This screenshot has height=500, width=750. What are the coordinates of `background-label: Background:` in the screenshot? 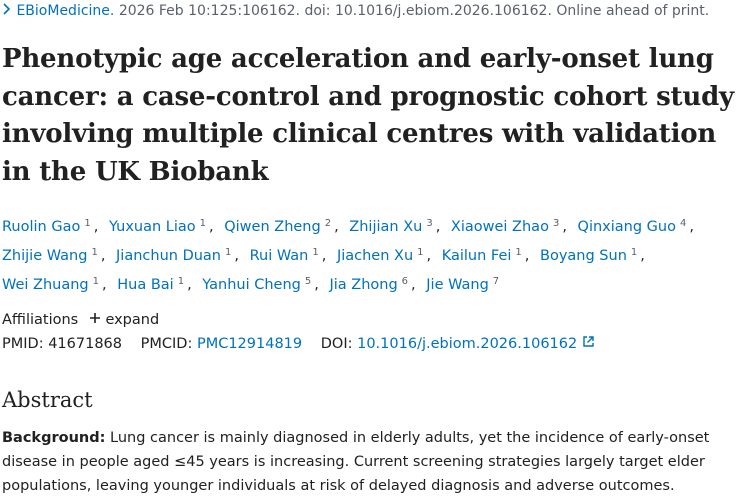 It's located at (54, 438).